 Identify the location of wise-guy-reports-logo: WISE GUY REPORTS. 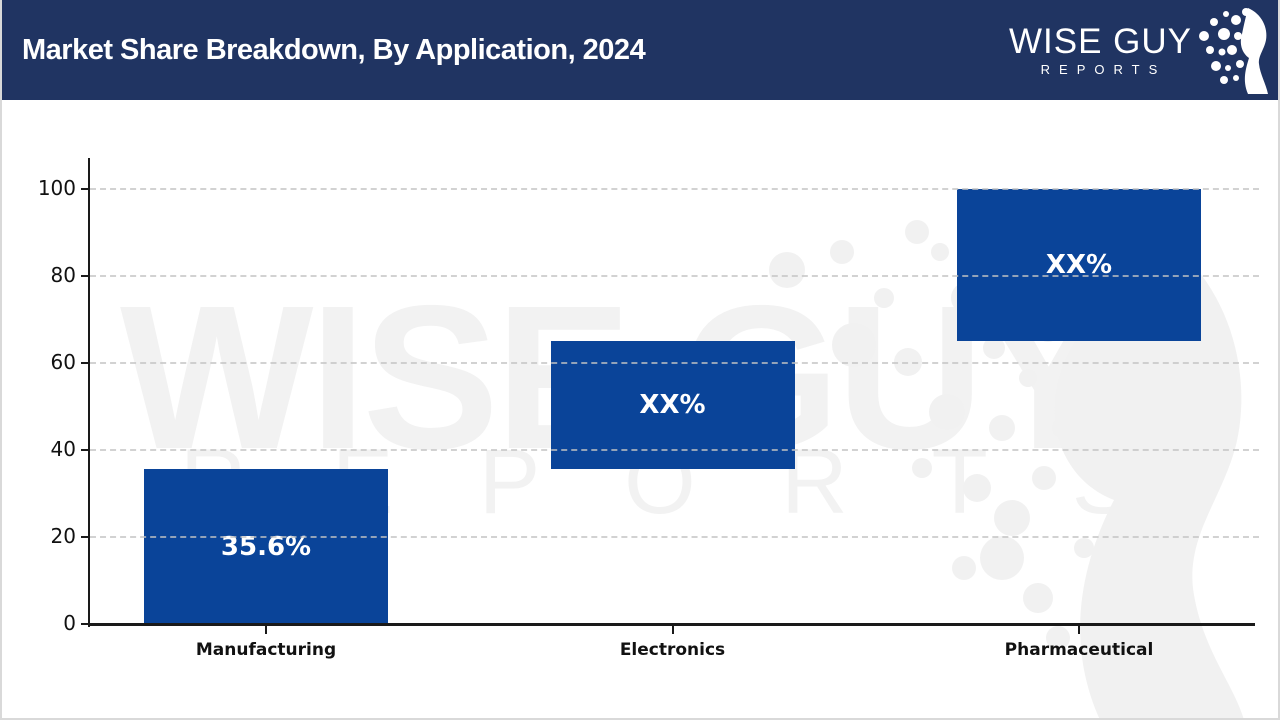
(1143, 50).